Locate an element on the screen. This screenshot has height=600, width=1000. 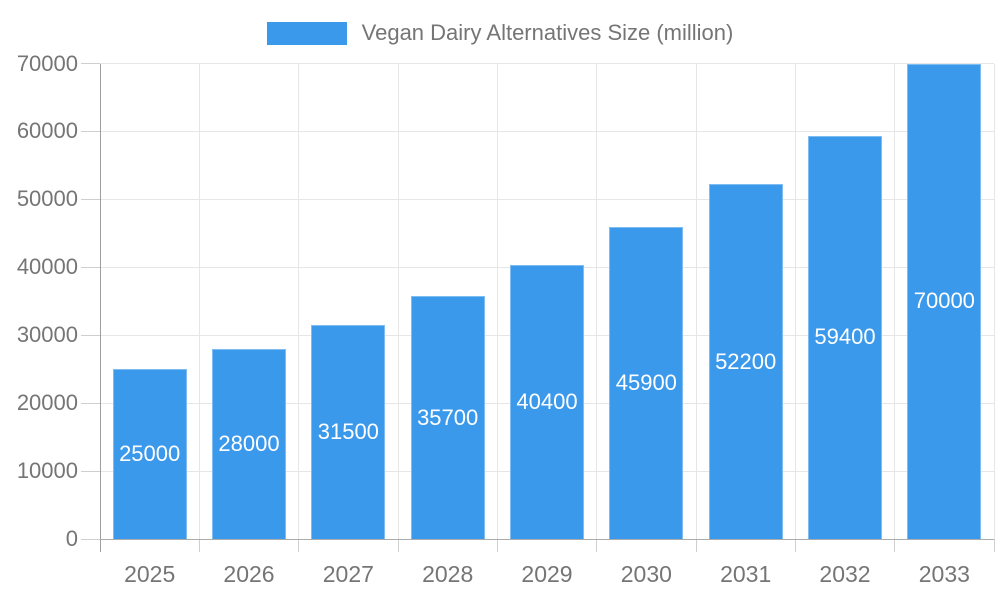
x-axis-label: 2025 is located at coordinates (150, 574).